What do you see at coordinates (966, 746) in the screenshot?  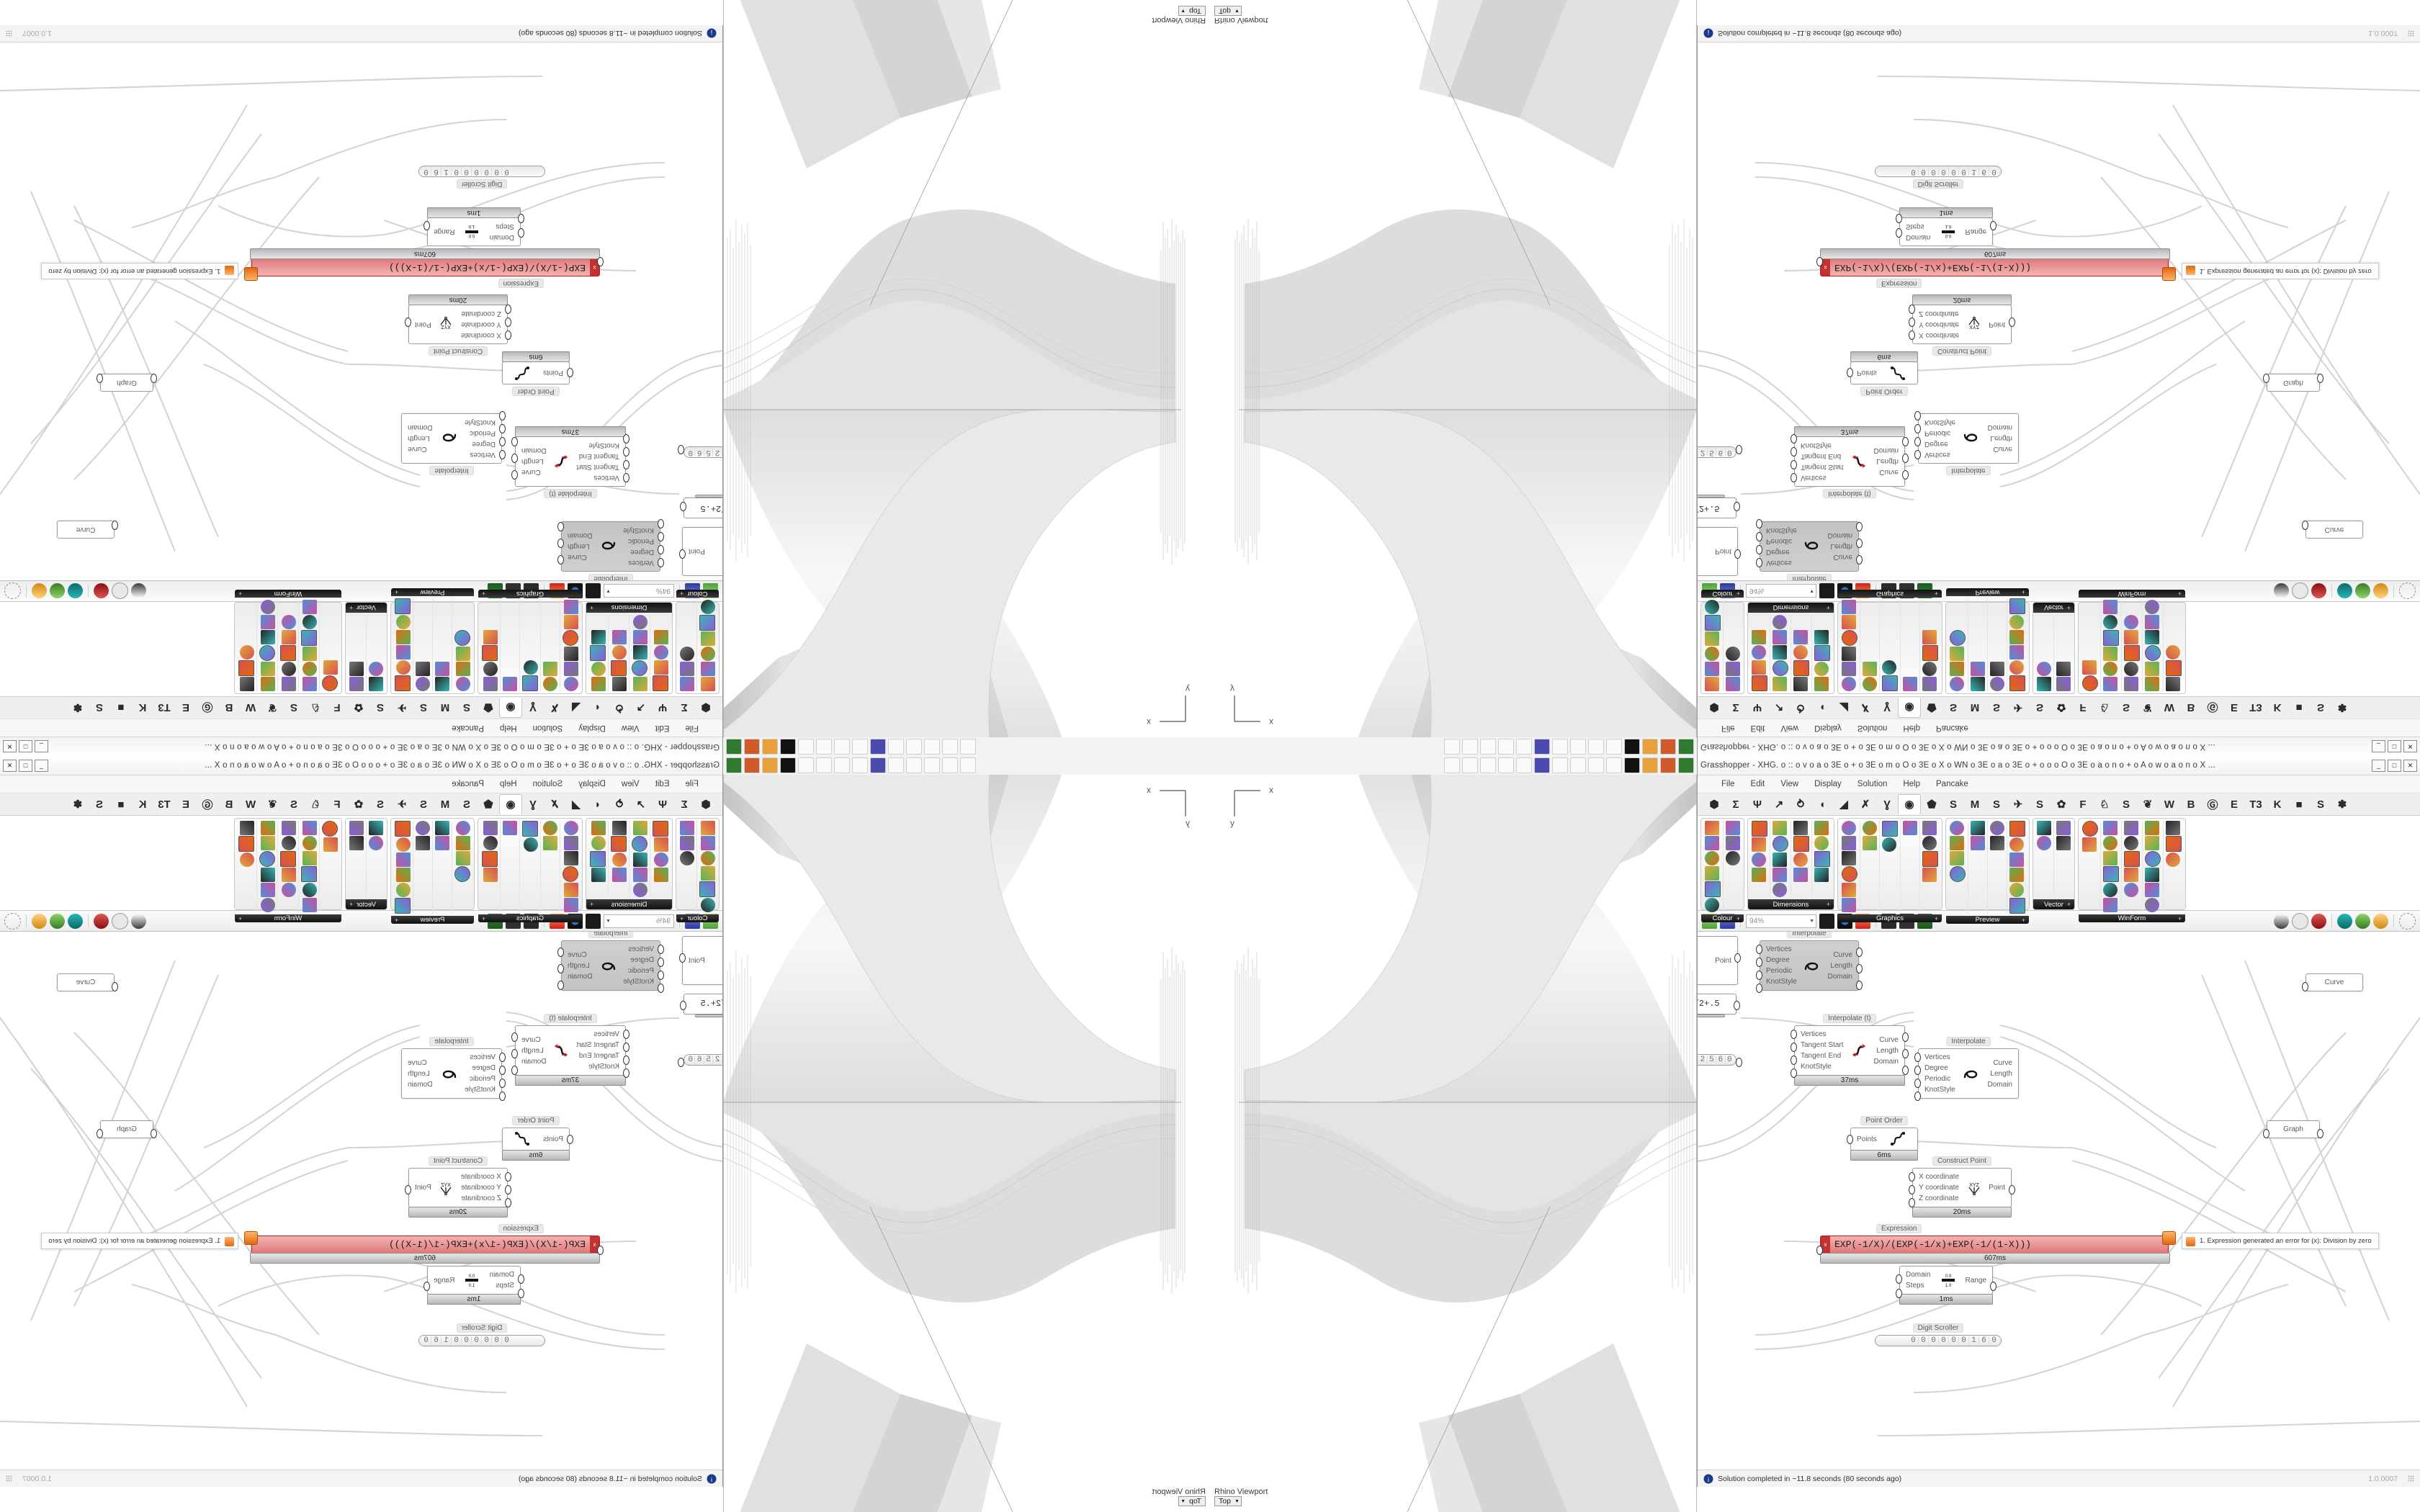 I see `rhino-toolbar` at bounding box center [966, 746].